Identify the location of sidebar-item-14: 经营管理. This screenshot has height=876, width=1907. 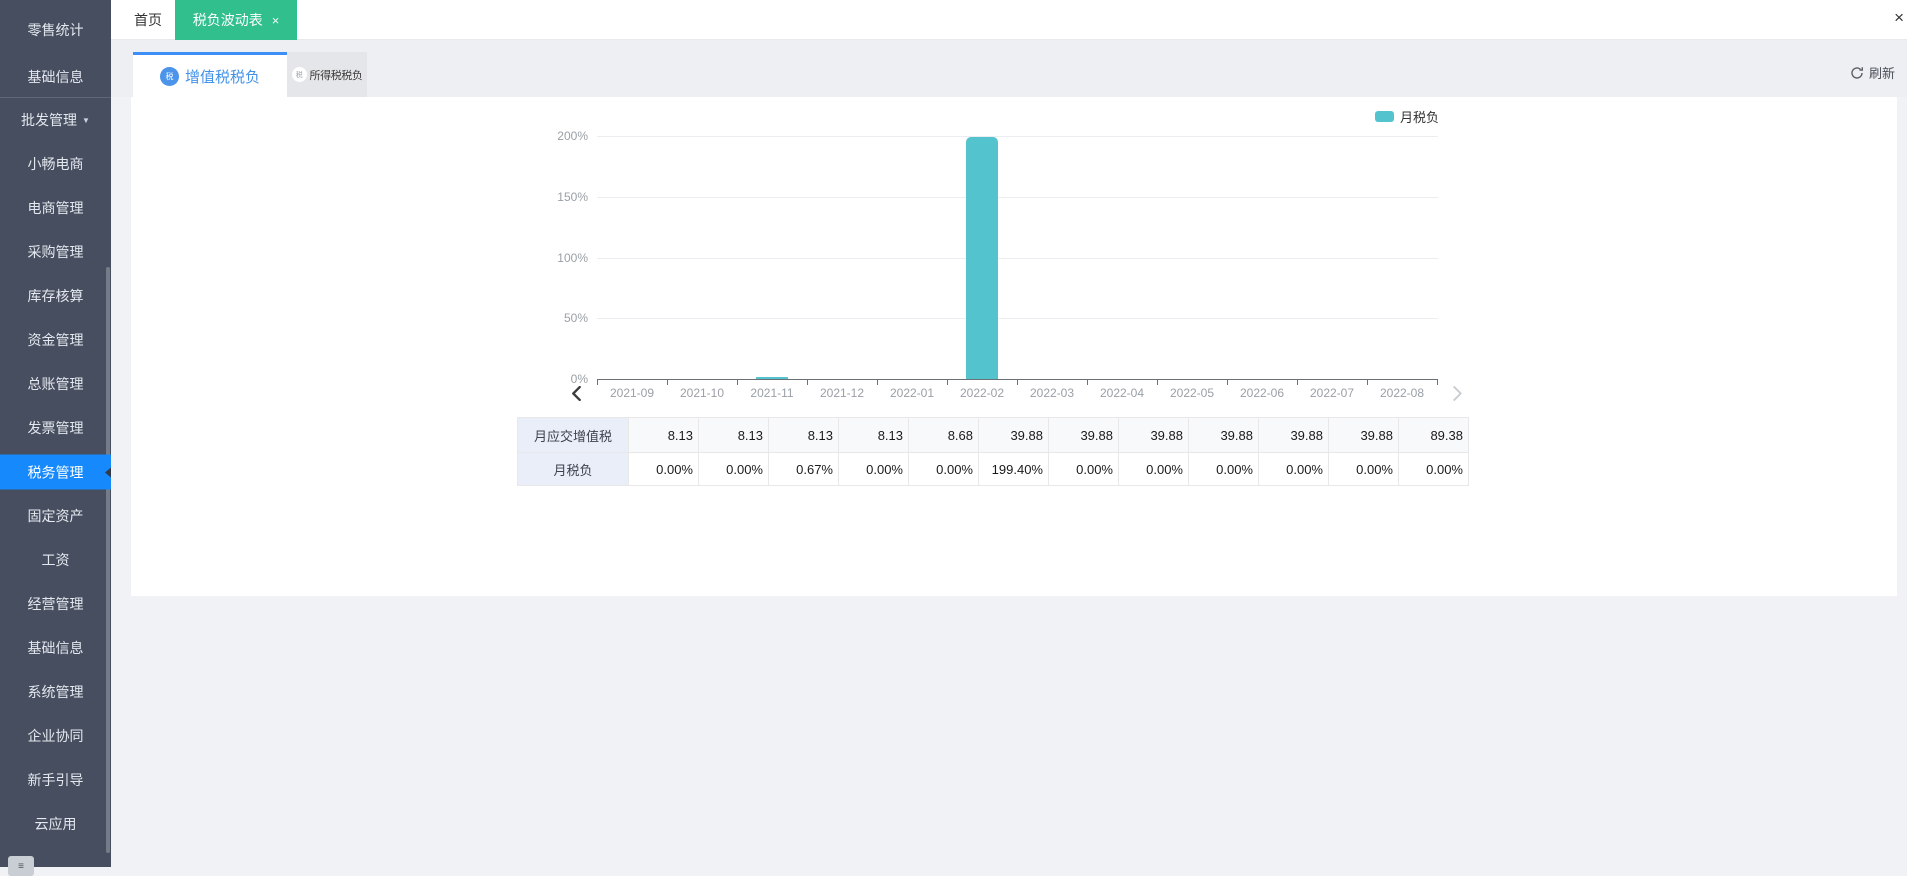
(55, 604).